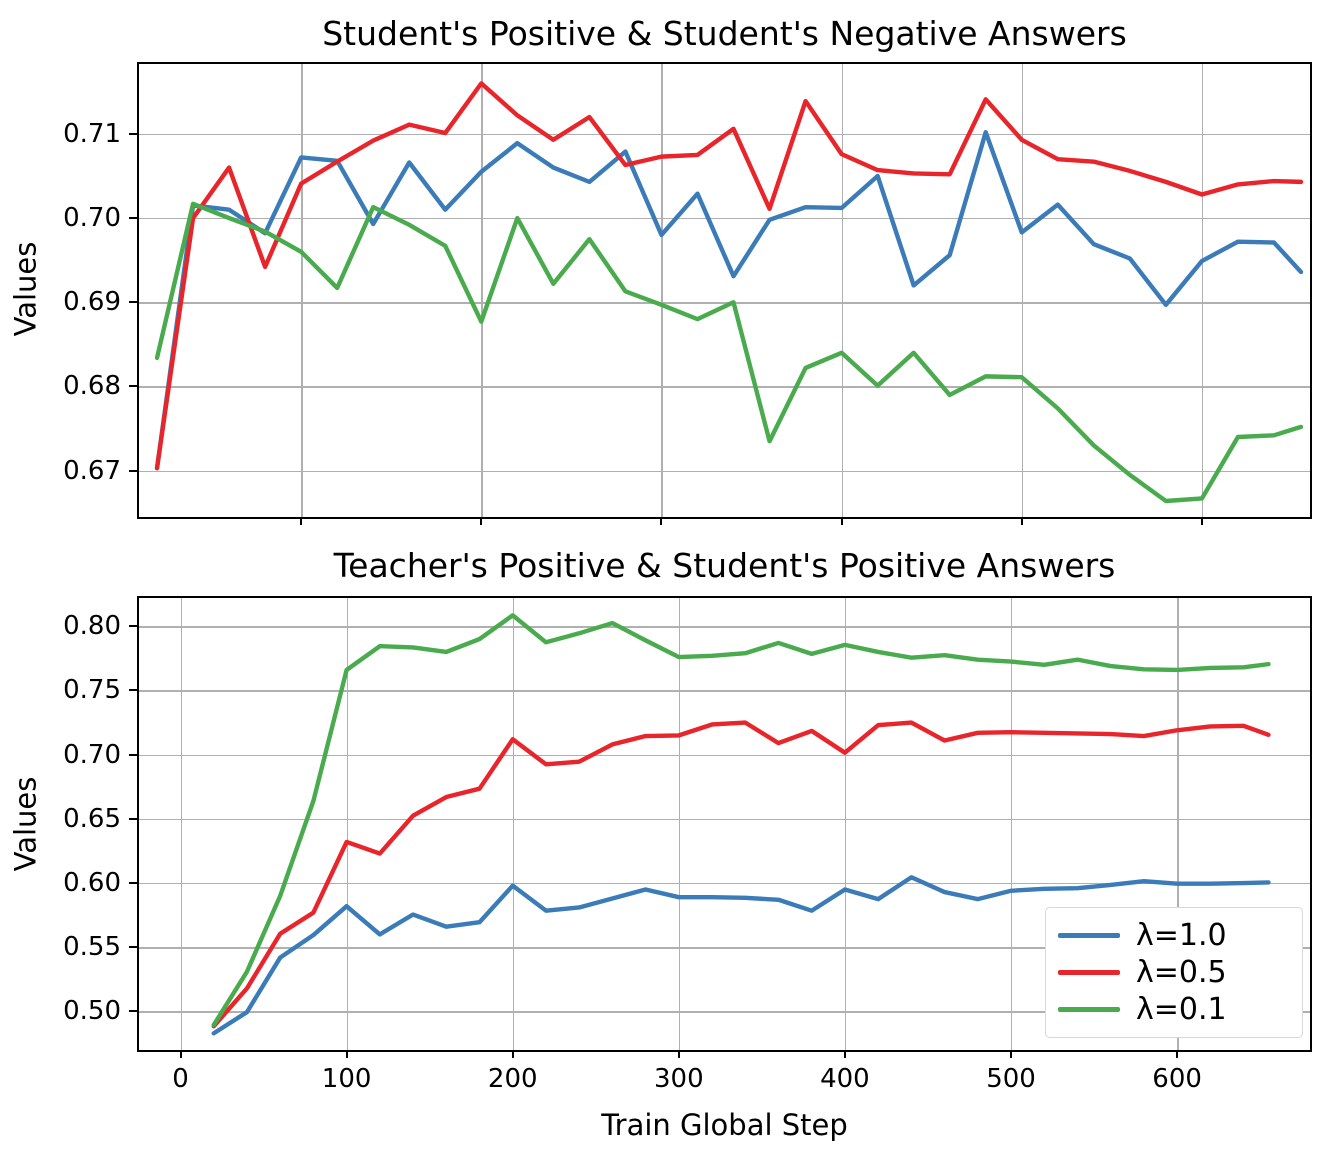  I want to click on legend-item: λ=0.1, so click(1173, 1009).